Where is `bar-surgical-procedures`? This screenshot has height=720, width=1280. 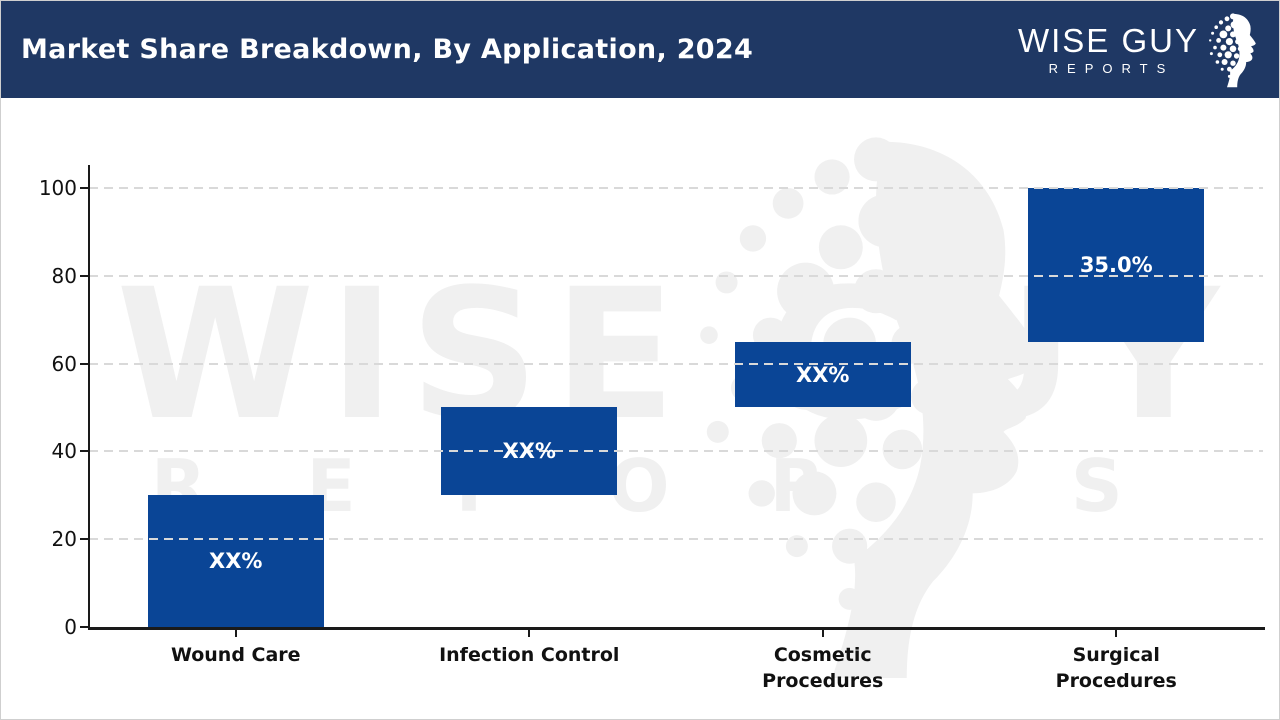 bar-surgical-procedures is located at coordinates (1116, 264).